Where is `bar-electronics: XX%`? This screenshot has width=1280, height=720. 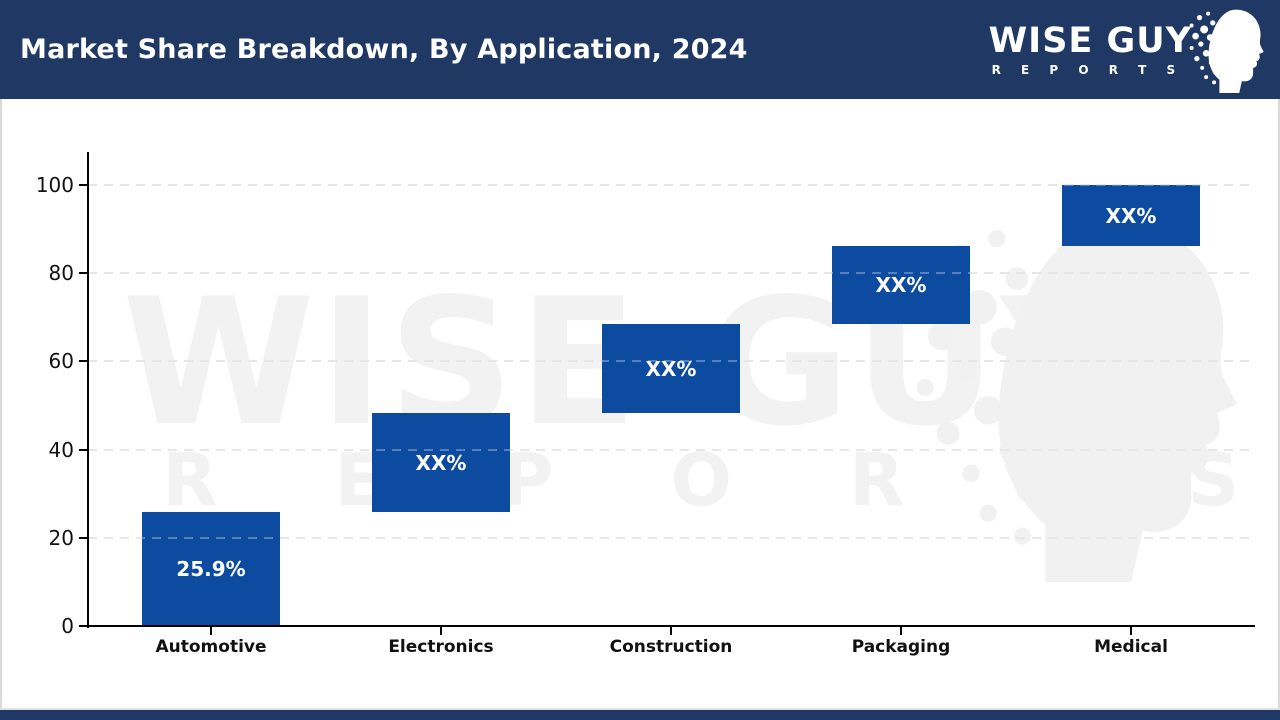
bar-electronics: XX% is located at coordinates (441, 462).